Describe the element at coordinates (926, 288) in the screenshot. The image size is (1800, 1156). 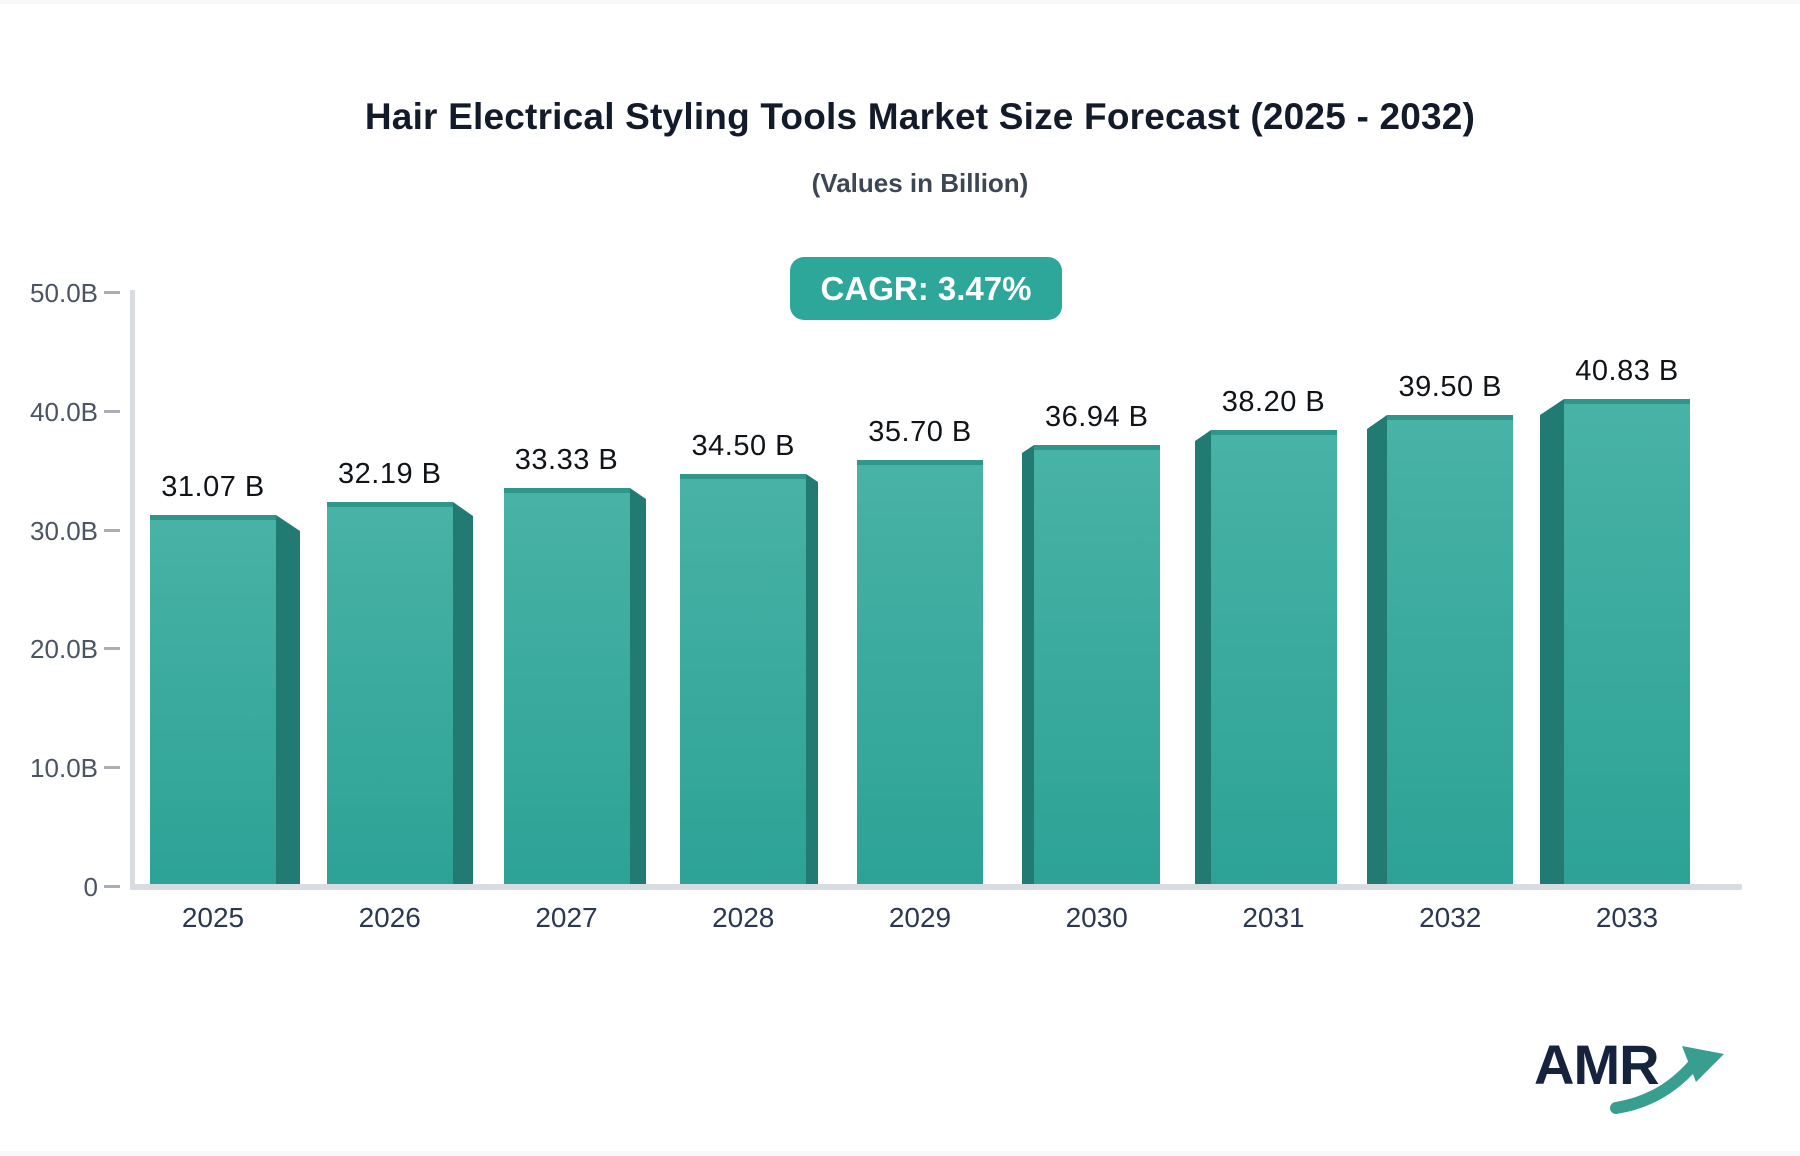
I see `cagr-badge: CAGR: 3.47%` at that location.